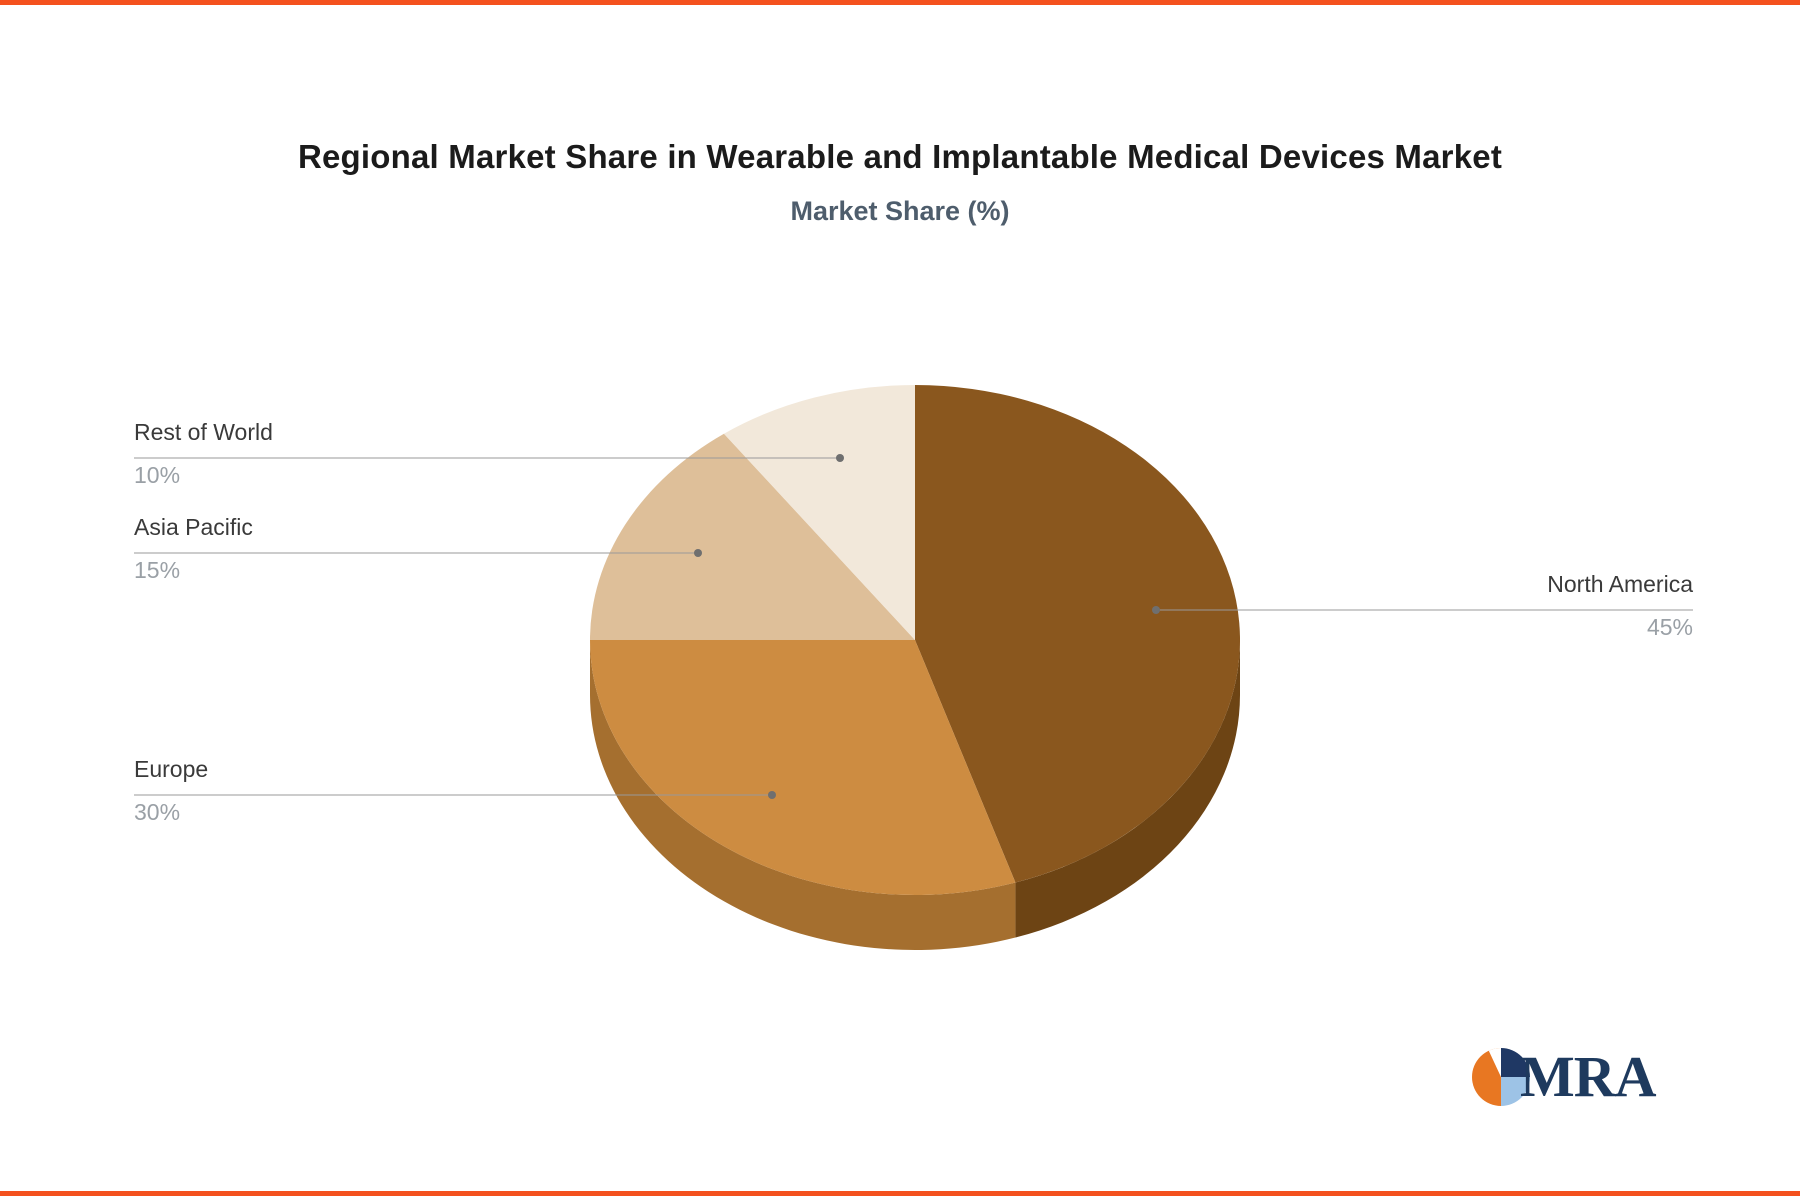 This screenshot has height=1196, width=1800. I want to click on pie-slice-side-europe, so click(803, 795).